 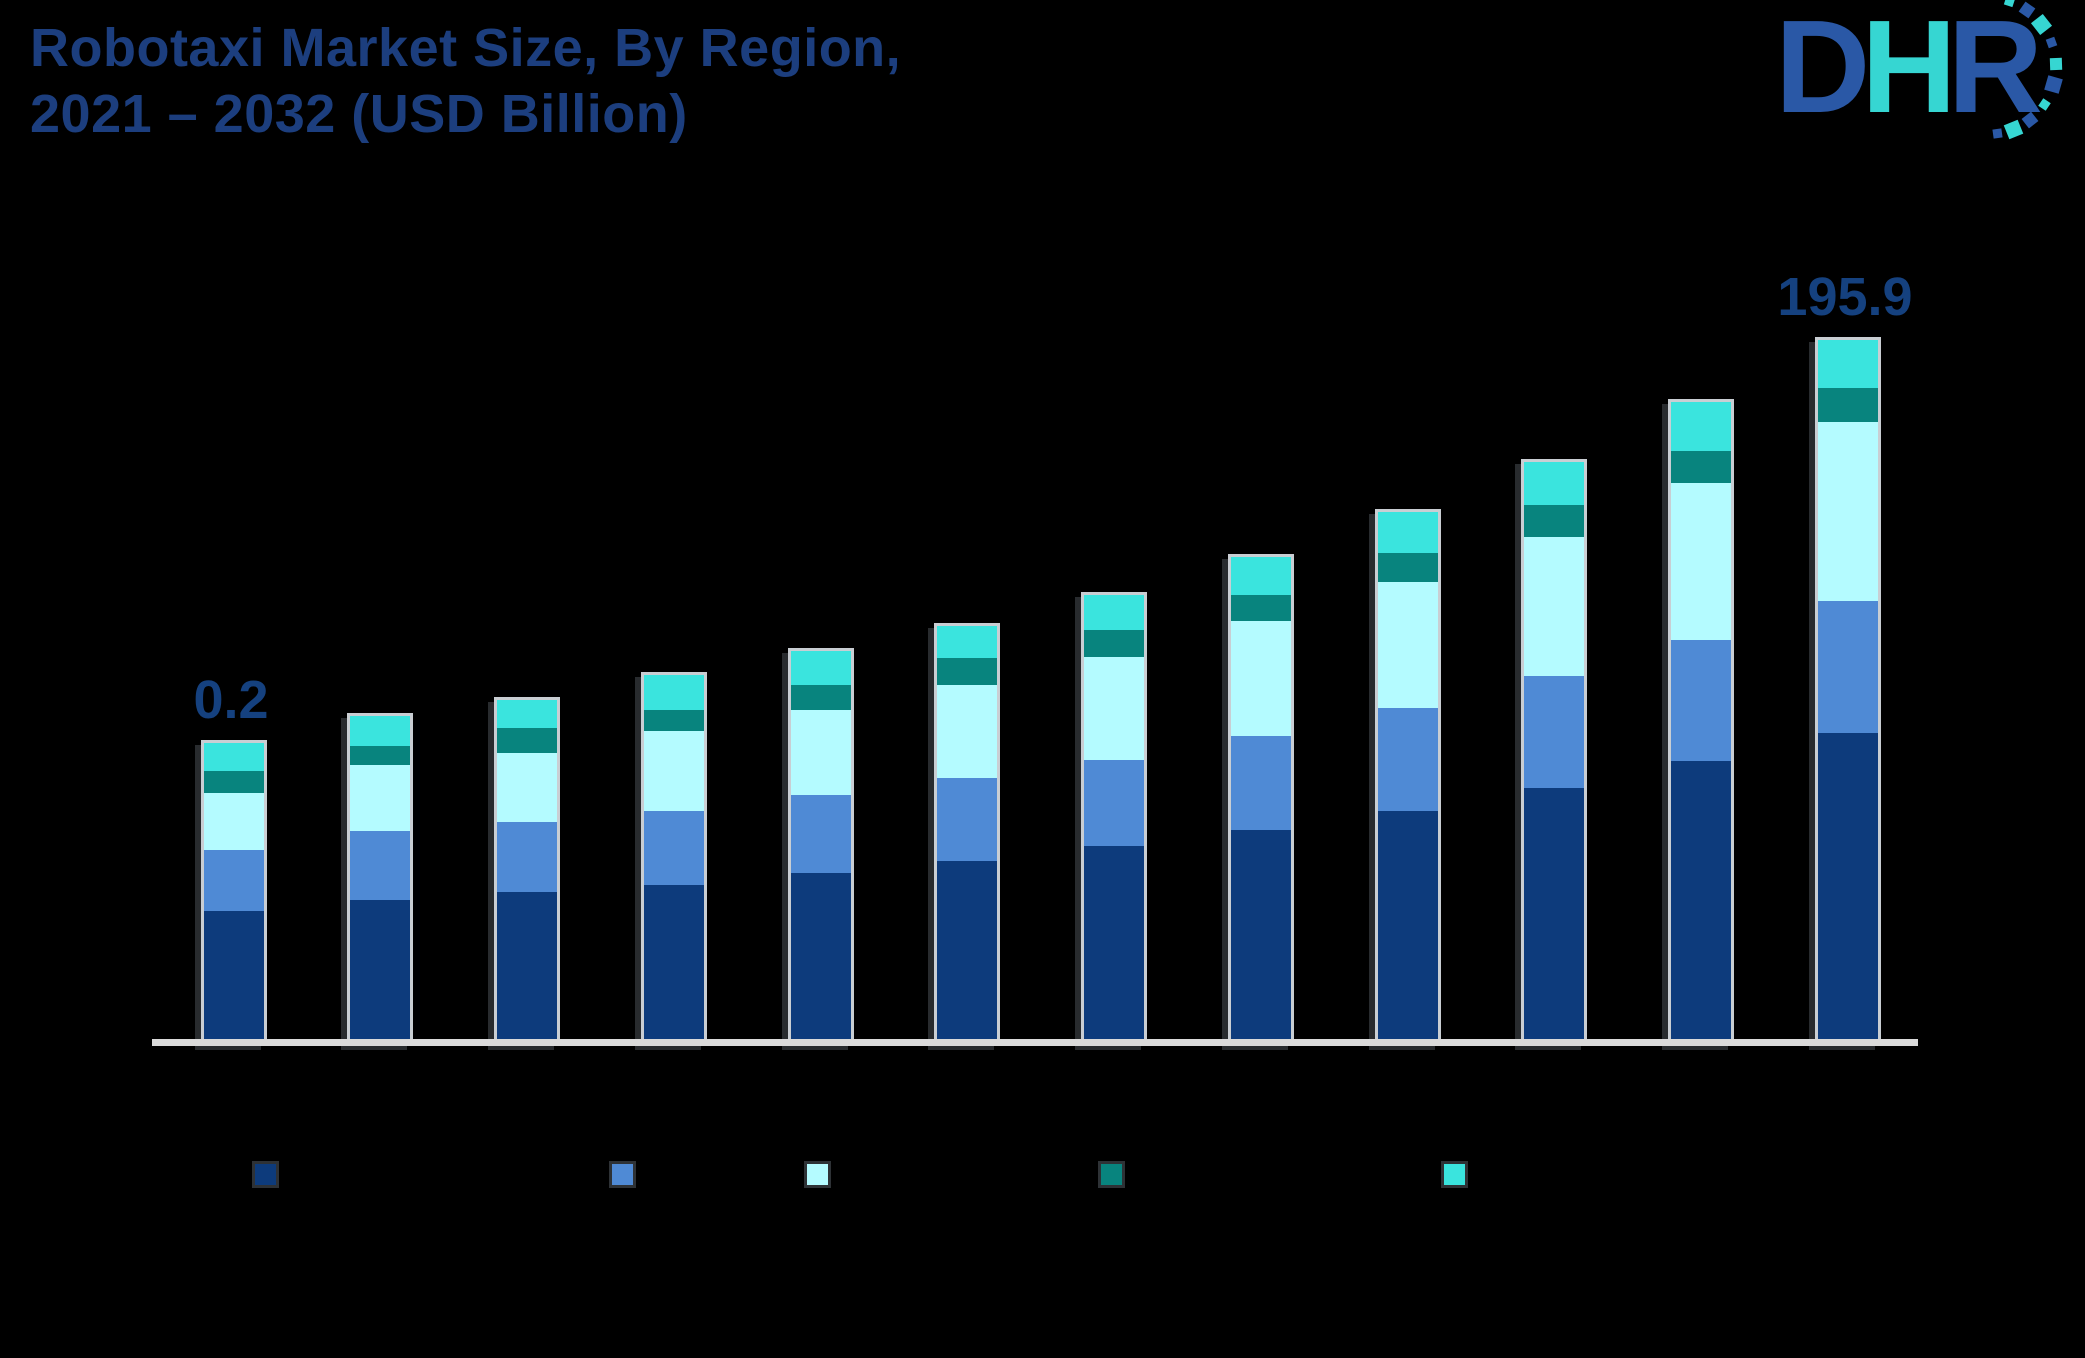 I want to click on bar-2023-region-segment-turquoise, so click(x=527, y=714).